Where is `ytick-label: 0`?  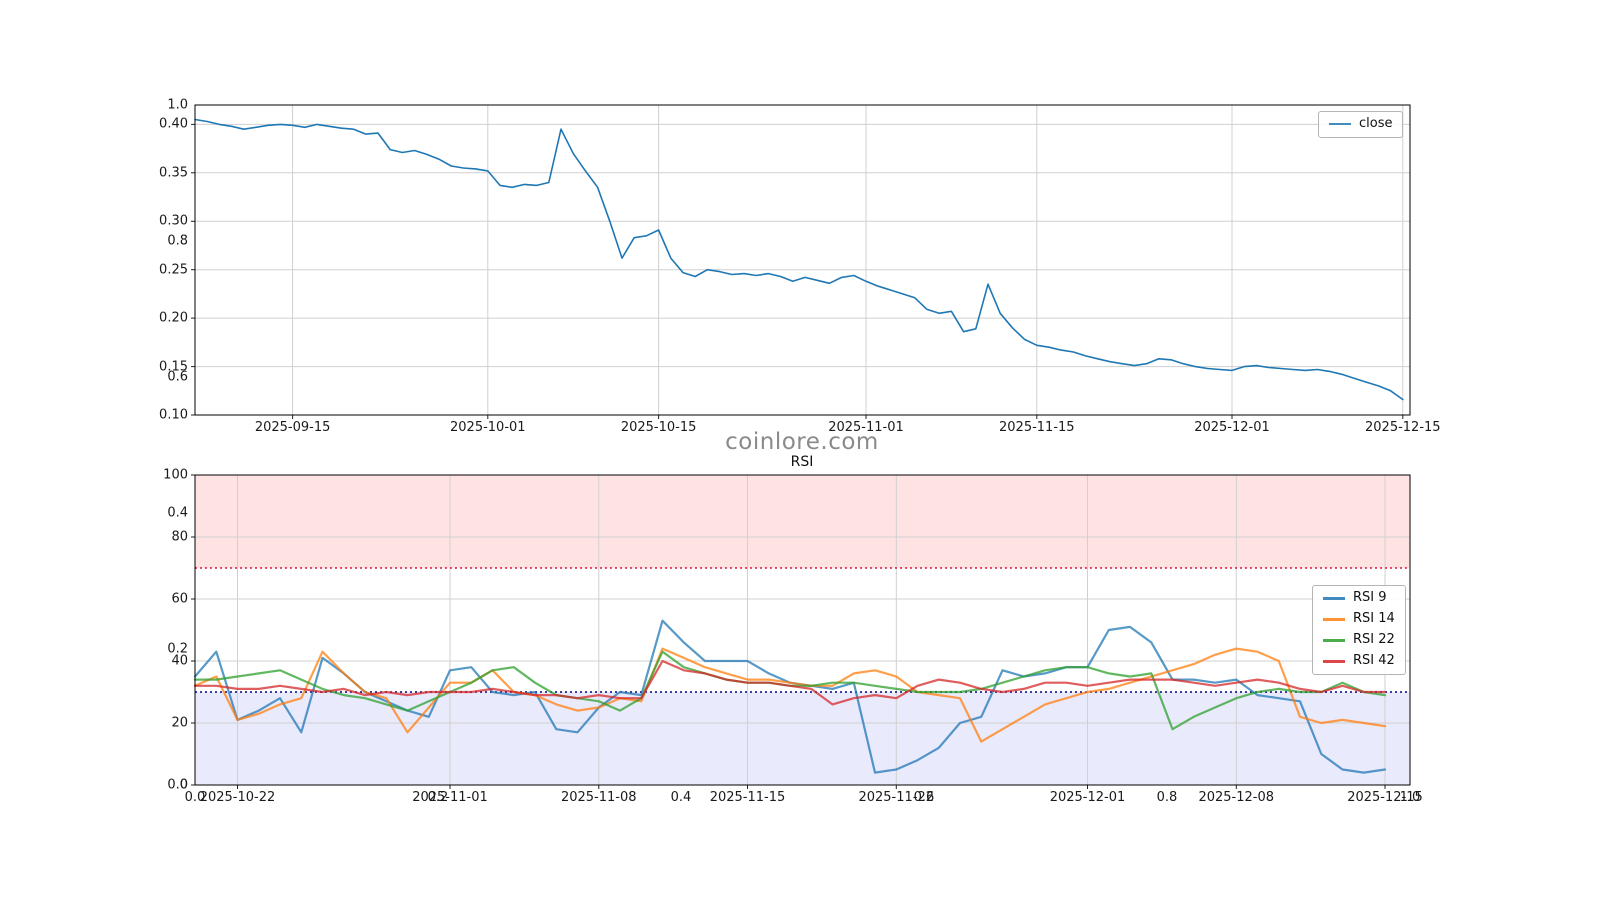
ytick-label: 0 is located at coordinates (183, 785).